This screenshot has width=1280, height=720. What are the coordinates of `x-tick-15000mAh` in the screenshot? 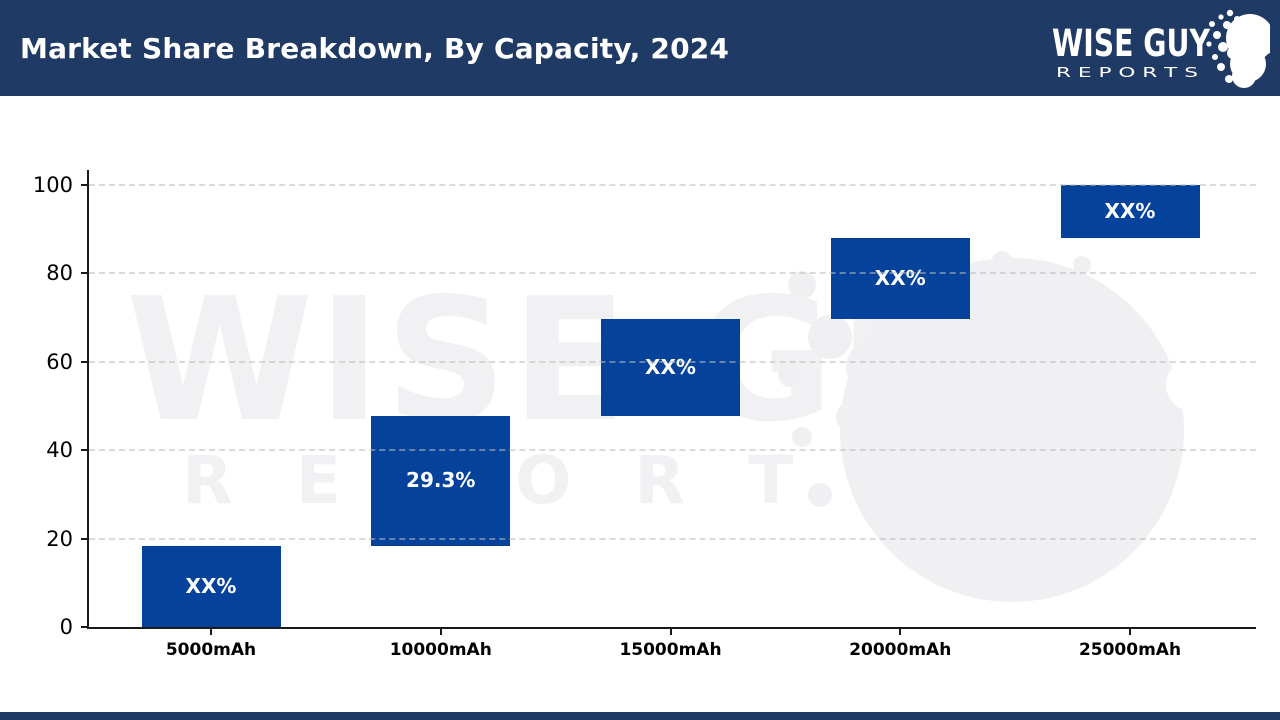 It's located at (670, 632).